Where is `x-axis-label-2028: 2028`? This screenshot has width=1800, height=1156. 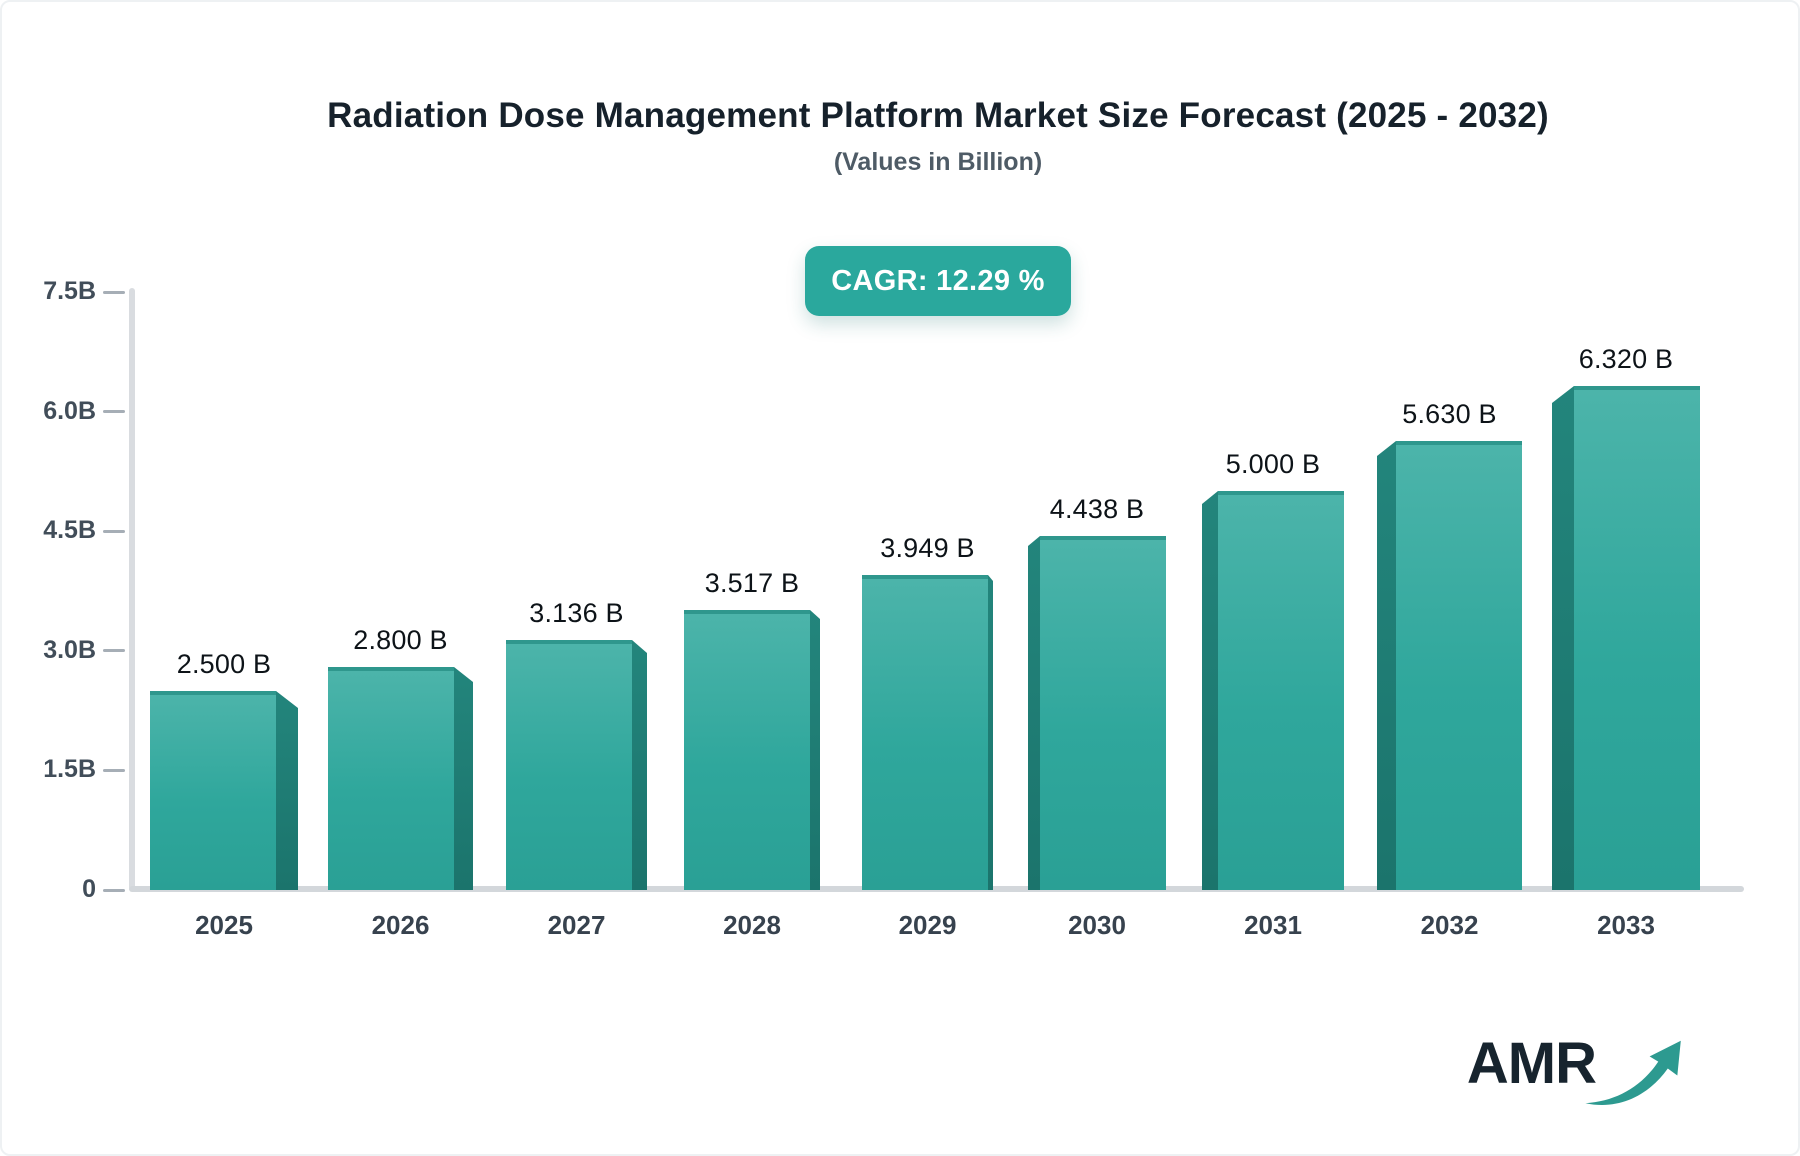 x-axis-label-2028: 2028 is located at coordinates (752, 925).